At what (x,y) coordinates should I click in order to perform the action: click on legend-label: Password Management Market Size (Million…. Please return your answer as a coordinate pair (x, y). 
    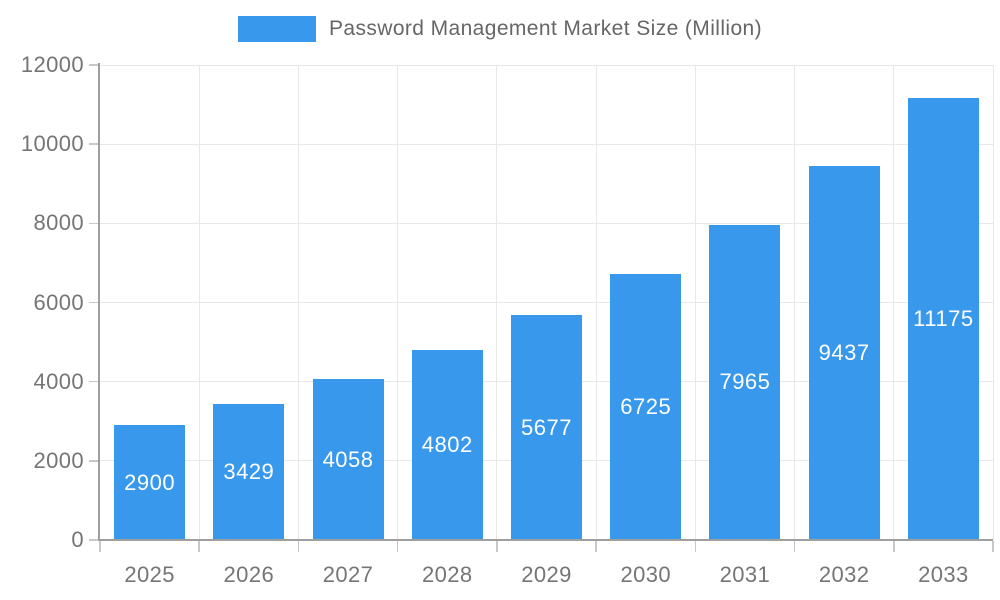
    Looking at the image, I should click on (545, 28).